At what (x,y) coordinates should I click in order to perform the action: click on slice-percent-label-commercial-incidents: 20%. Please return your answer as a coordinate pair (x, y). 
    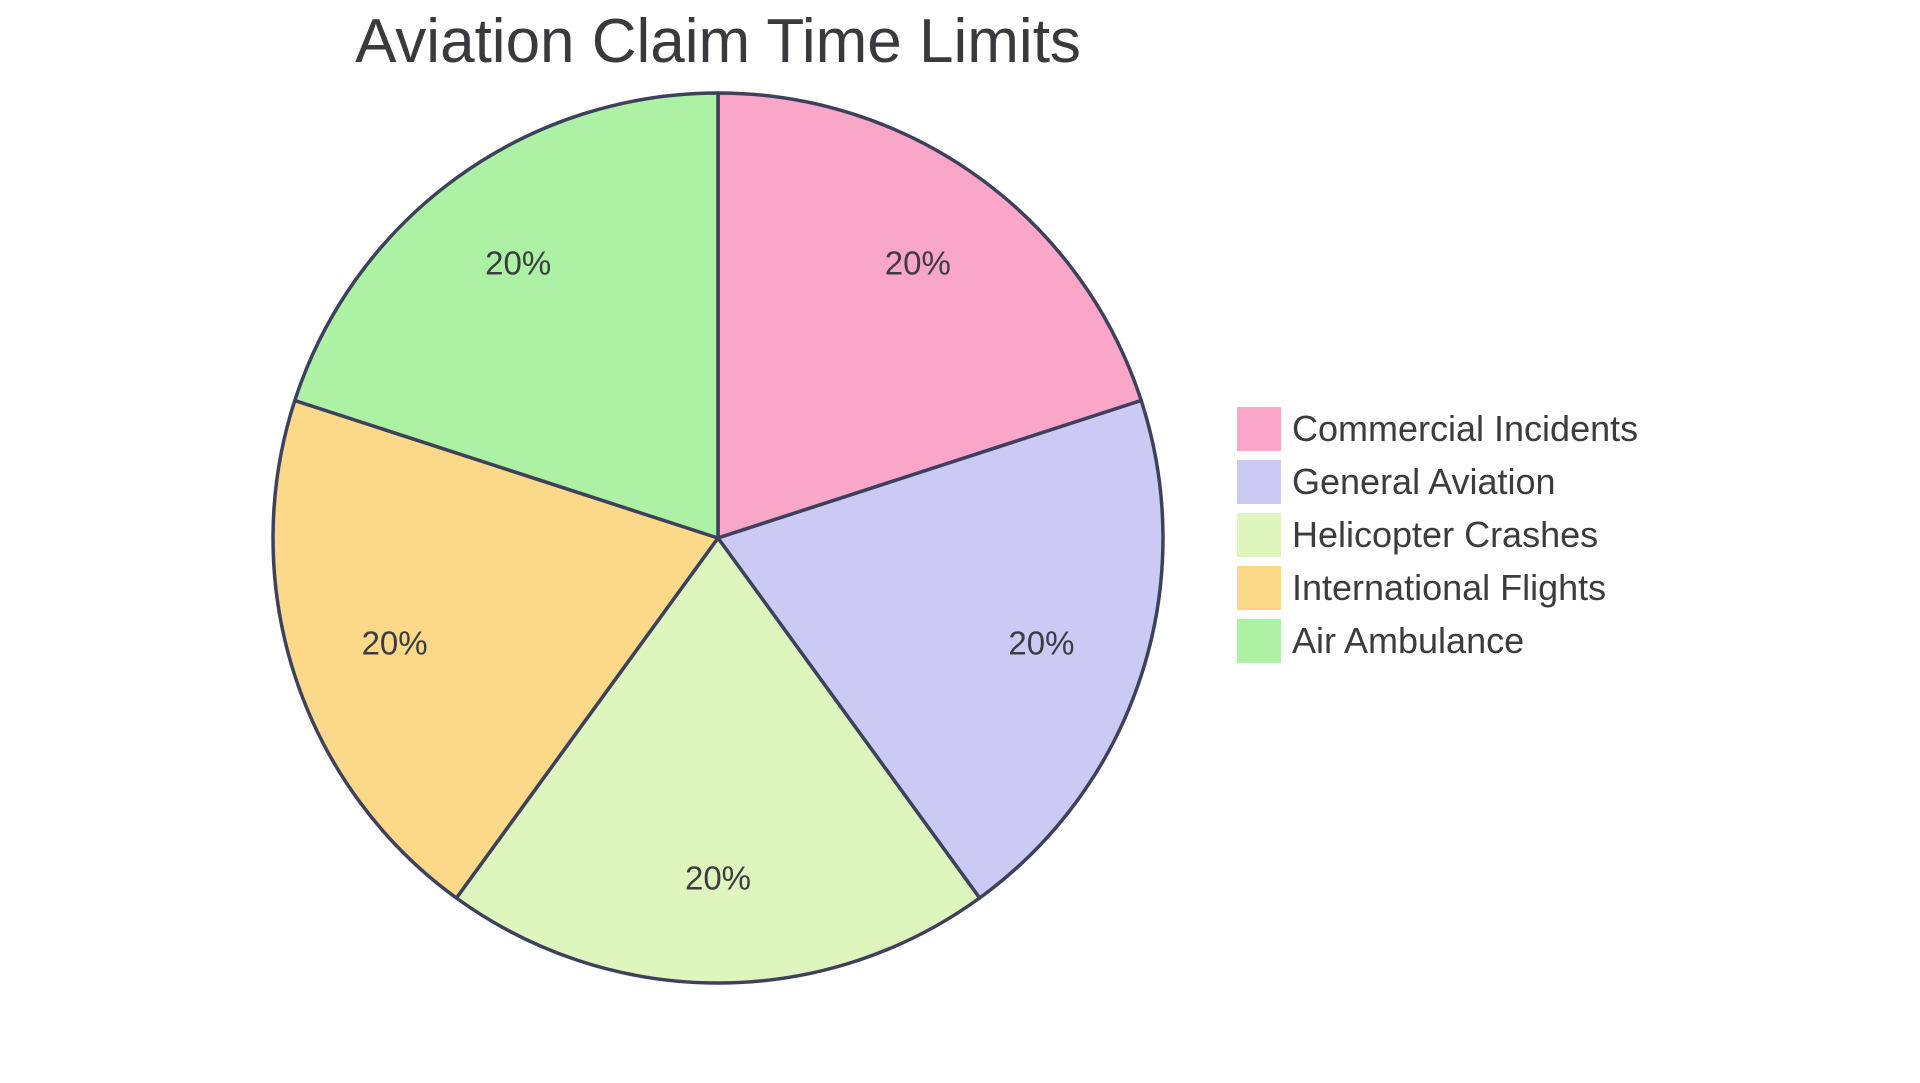
    Looking at the image, I should click on (918, 262).